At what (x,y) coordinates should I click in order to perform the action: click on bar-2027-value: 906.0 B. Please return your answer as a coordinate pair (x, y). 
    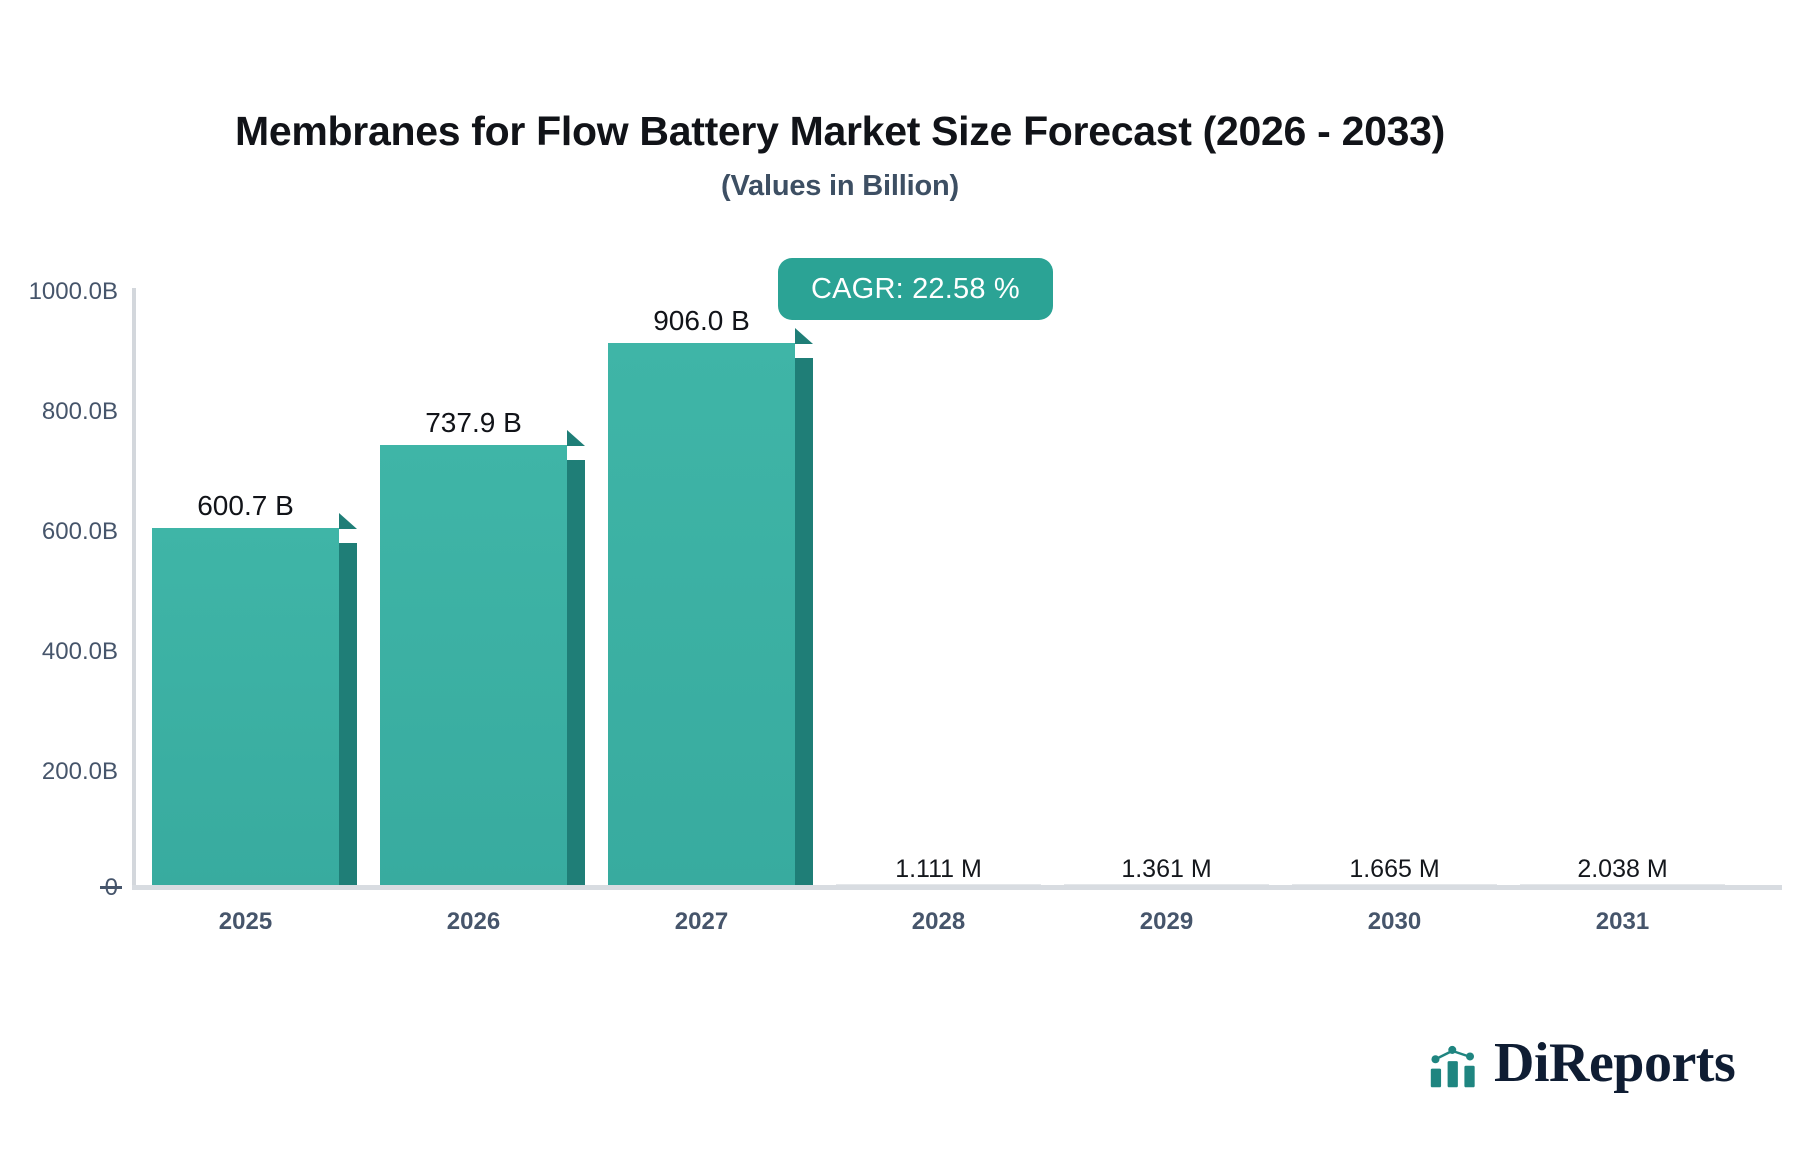
    Looking at the image, I should click on (701, 320).